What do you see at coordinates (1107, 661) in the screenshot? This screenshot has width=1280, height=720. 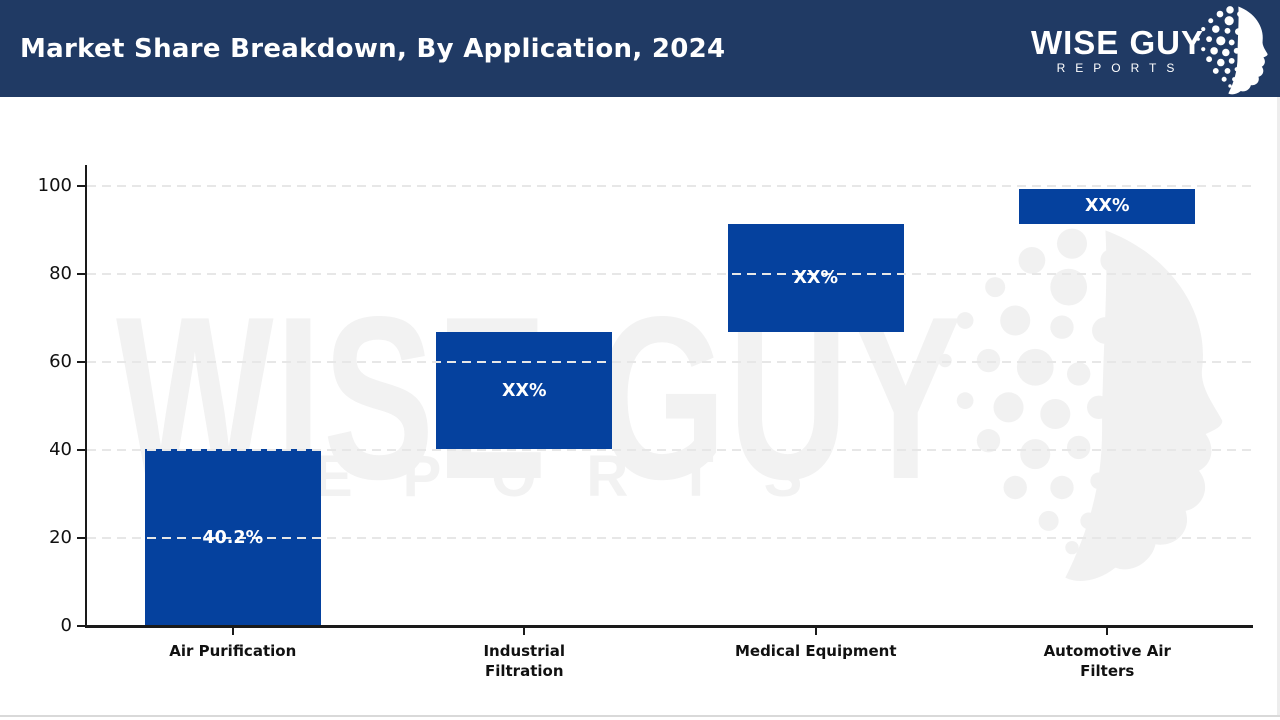 I see `category-label: Automotive Air Filters` at bounding box center [1107, 661].